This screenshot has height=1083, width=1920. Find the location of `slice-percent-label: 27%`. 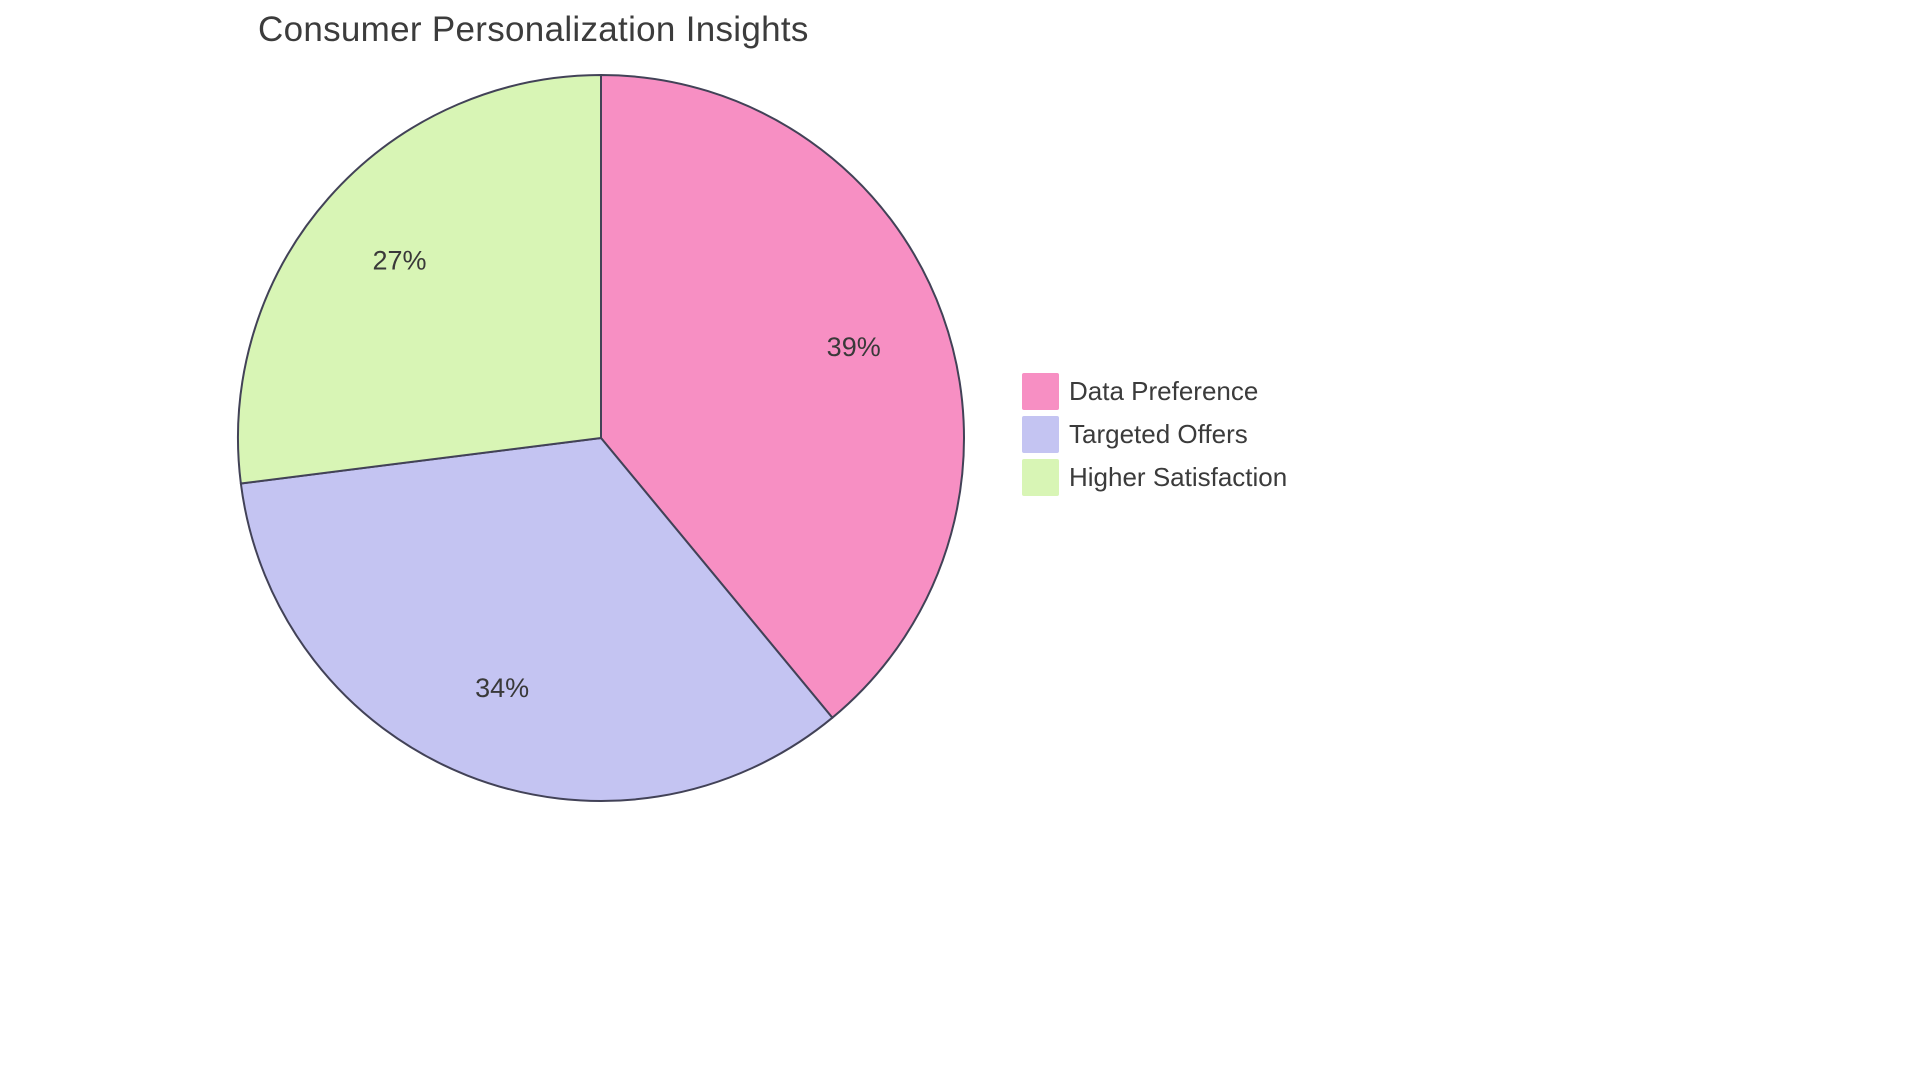

slice-percent-label: 27% is located at coordinates (399, 260).